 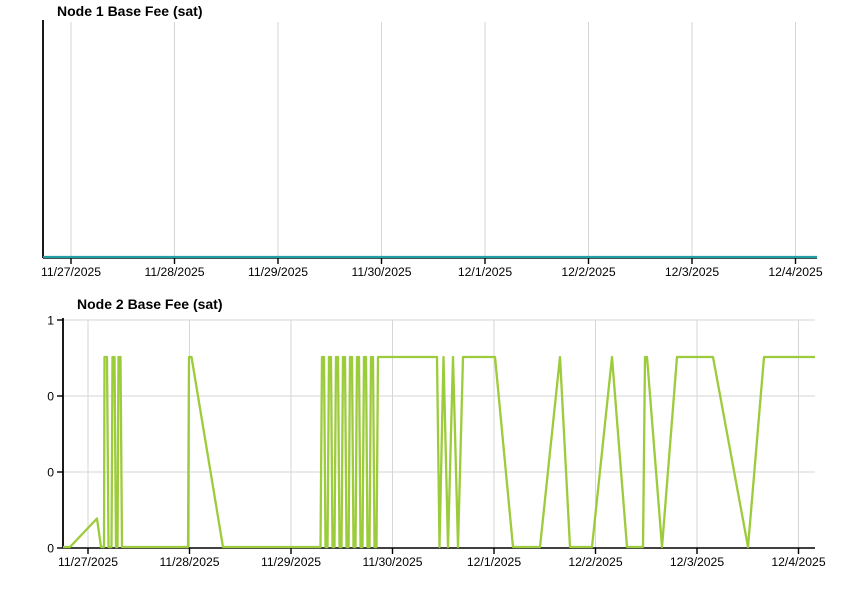 I want to click on chart2-title: Node 2 Base Fee (sat), so click(x=150, y=304).